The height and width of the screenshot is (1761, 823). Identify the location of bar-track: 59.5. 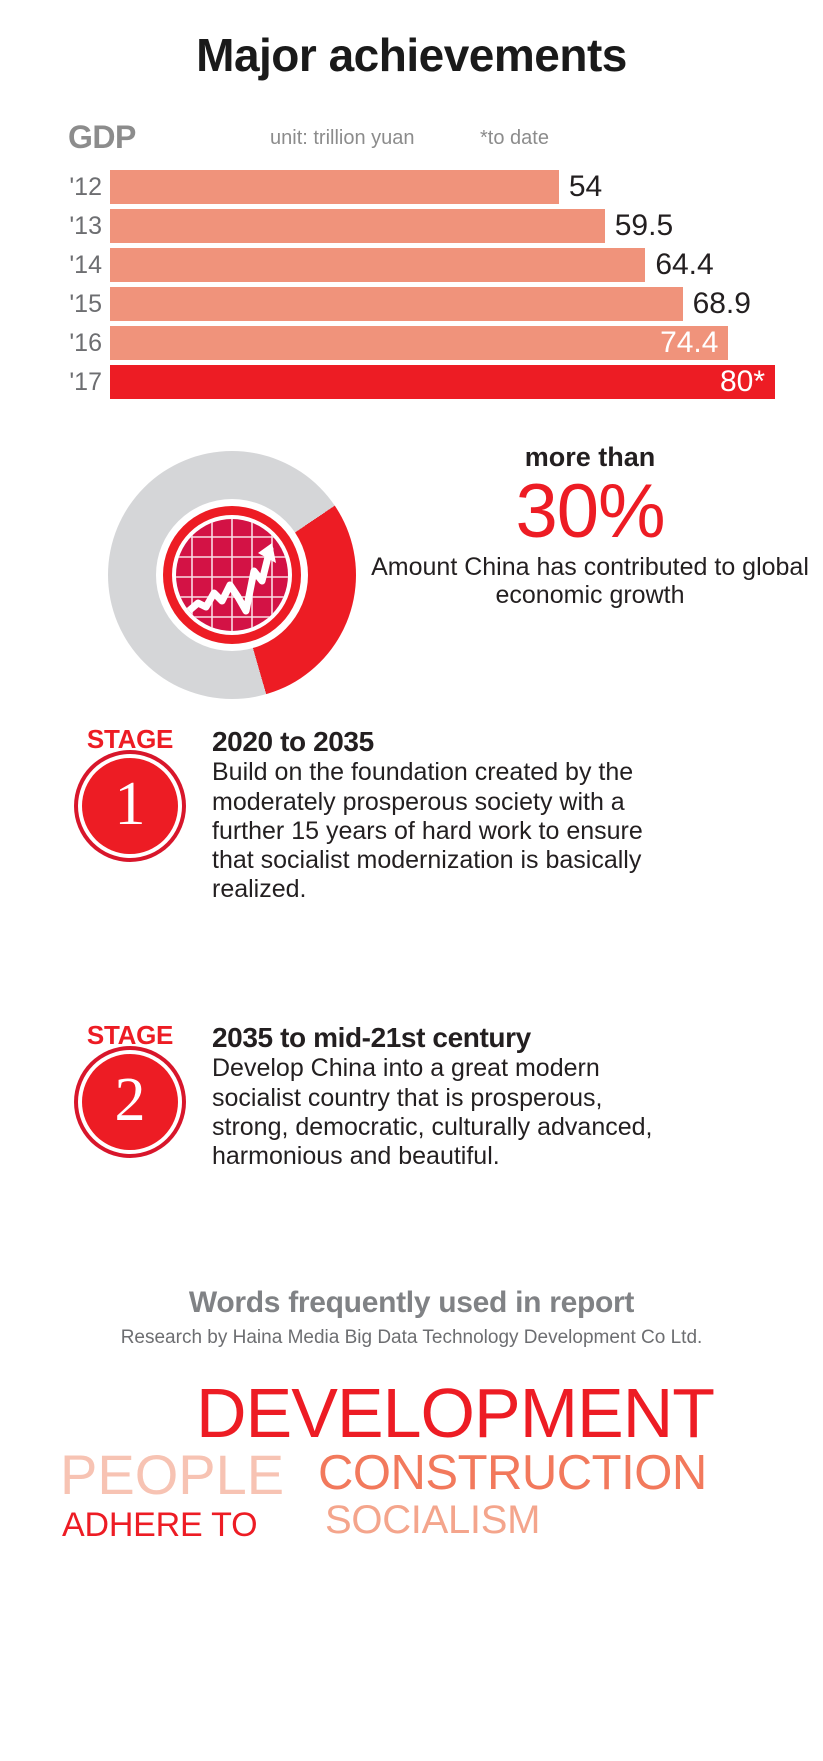
(442, 226).